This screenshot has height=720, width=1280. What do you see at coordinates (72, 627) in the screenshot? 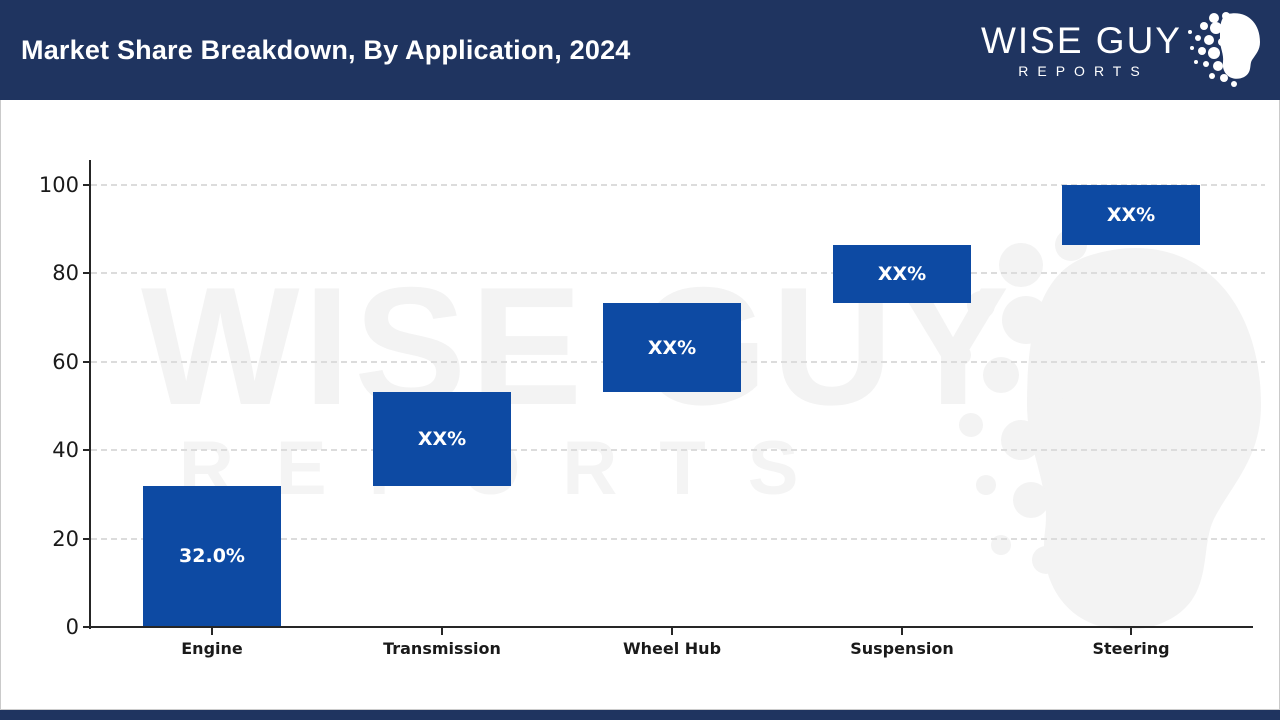
I see `y-tick-label: 0` at bounding box center [72, 627].